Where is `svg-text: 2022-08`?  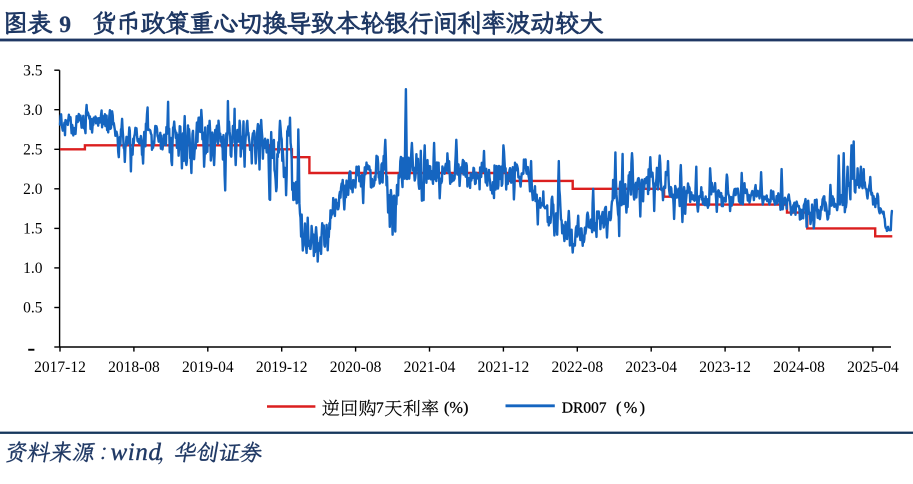 svg-text: 2022-08 is located at coordinates (577, 367).